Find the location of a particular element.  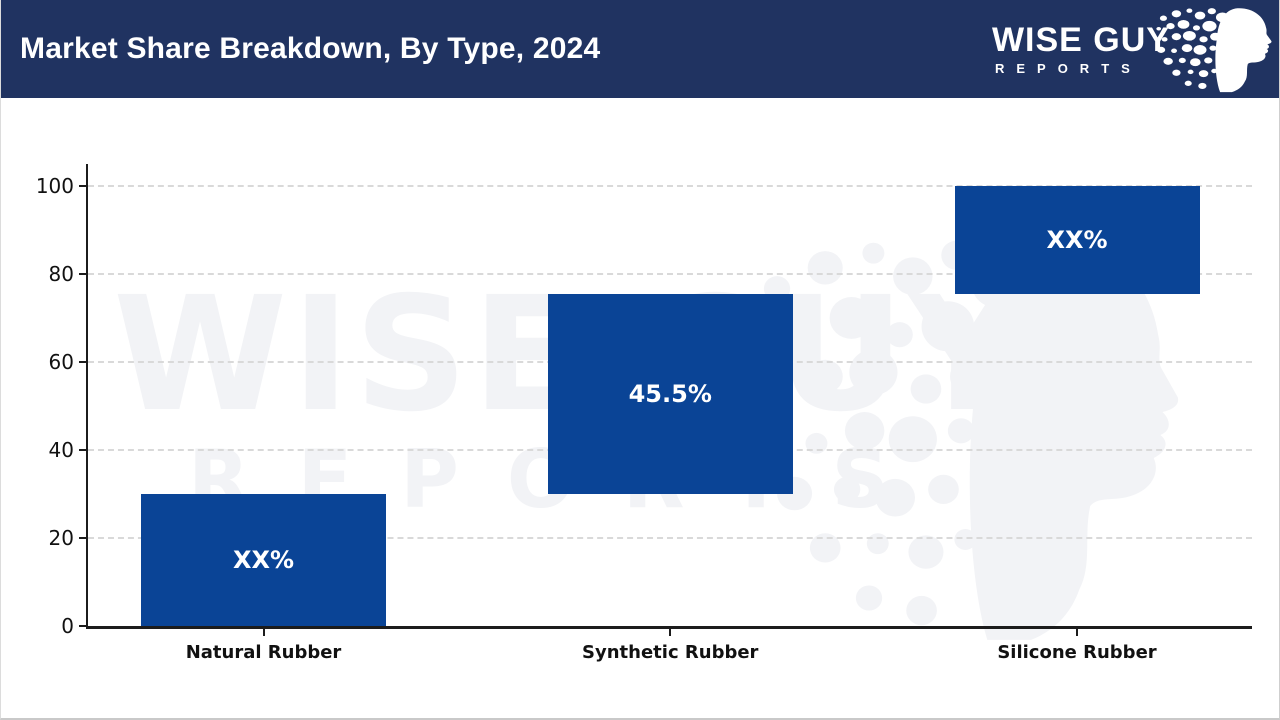

brand-text: WISE GUY REPORTS is located at coordinates (1081, 49).